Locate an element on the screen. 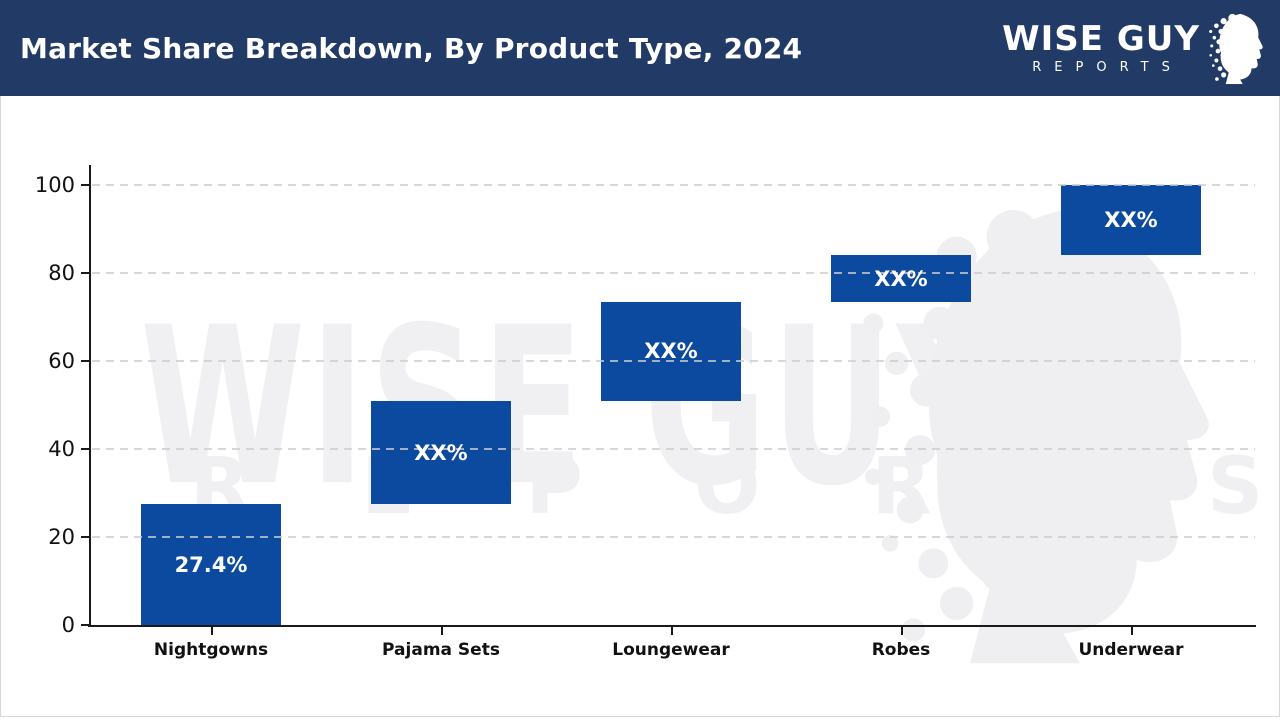 The image size is (1280, 720). logo-brand-sub: REPORTS is located at coordinates (1107, 67).